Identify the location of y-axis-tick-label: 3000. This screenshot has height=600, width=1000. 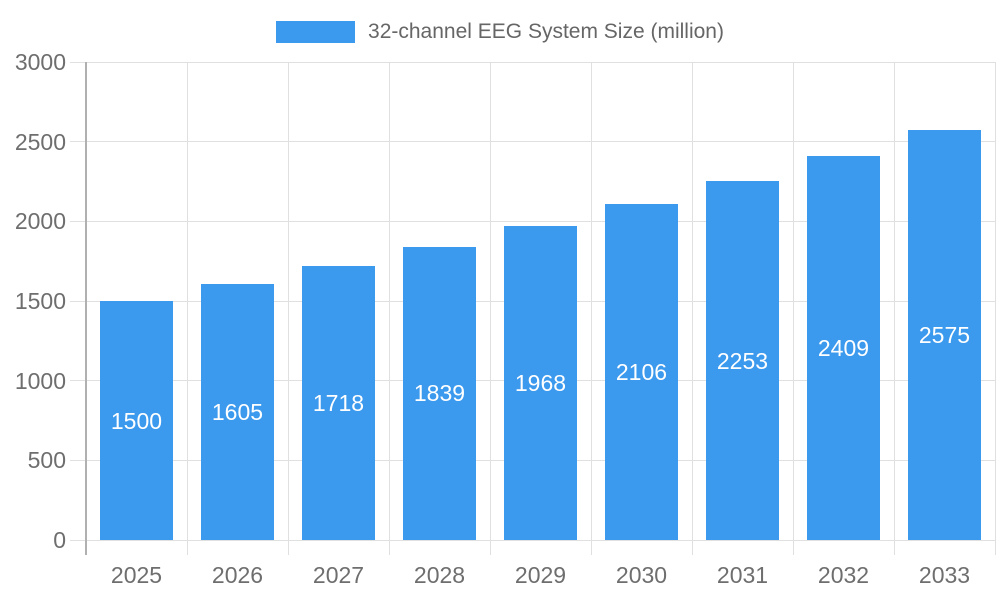
(40, 62).